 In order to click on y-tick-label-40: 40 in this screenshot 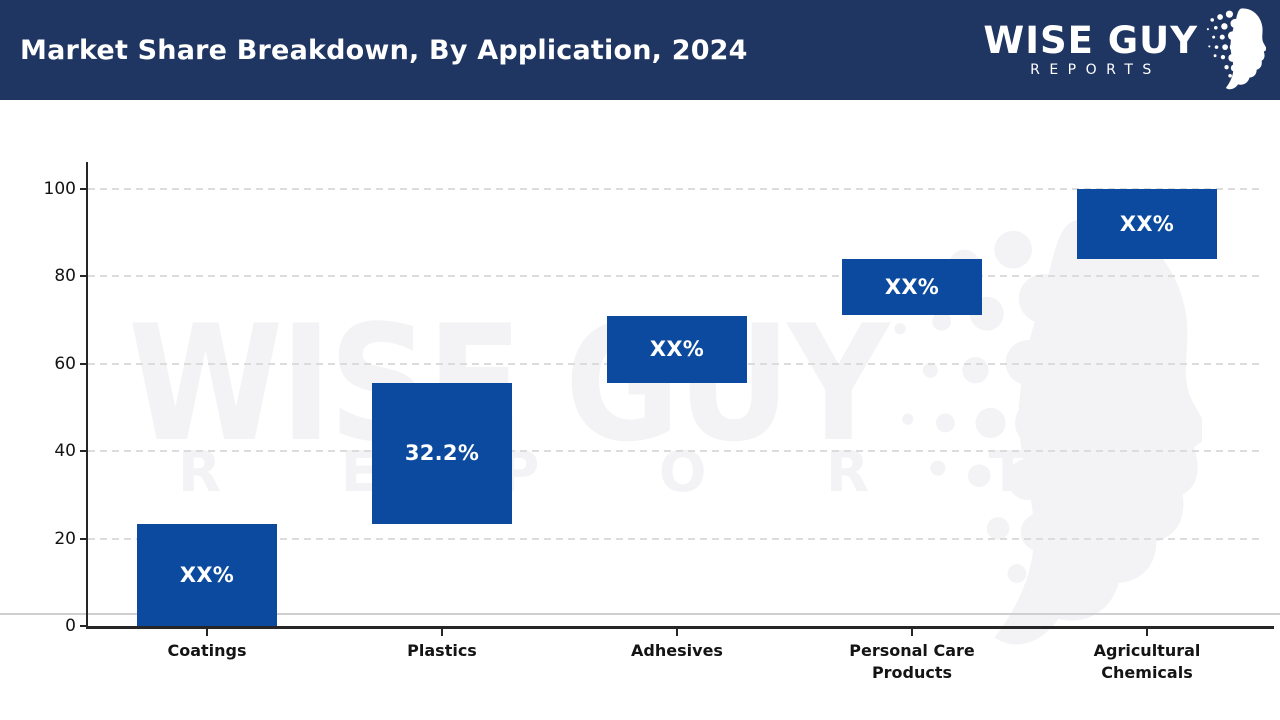, I will do `click(65, 451)`.